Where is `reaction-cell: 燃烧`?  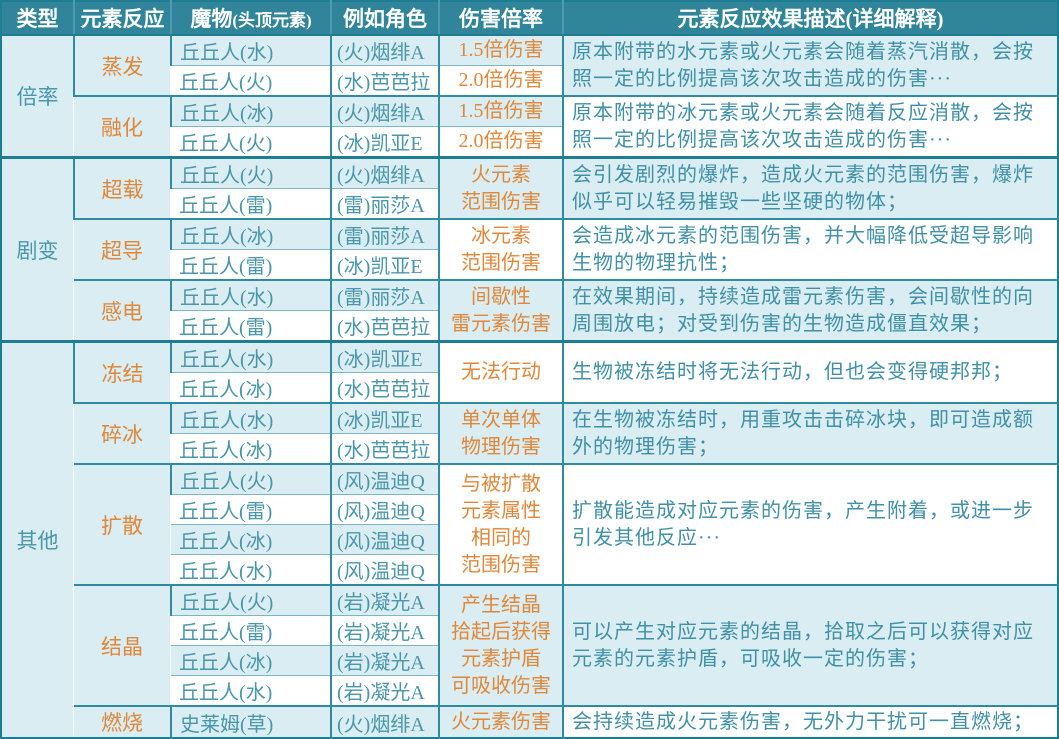 reaction-cell: 燃烧 is located at coordinates (122, 721).